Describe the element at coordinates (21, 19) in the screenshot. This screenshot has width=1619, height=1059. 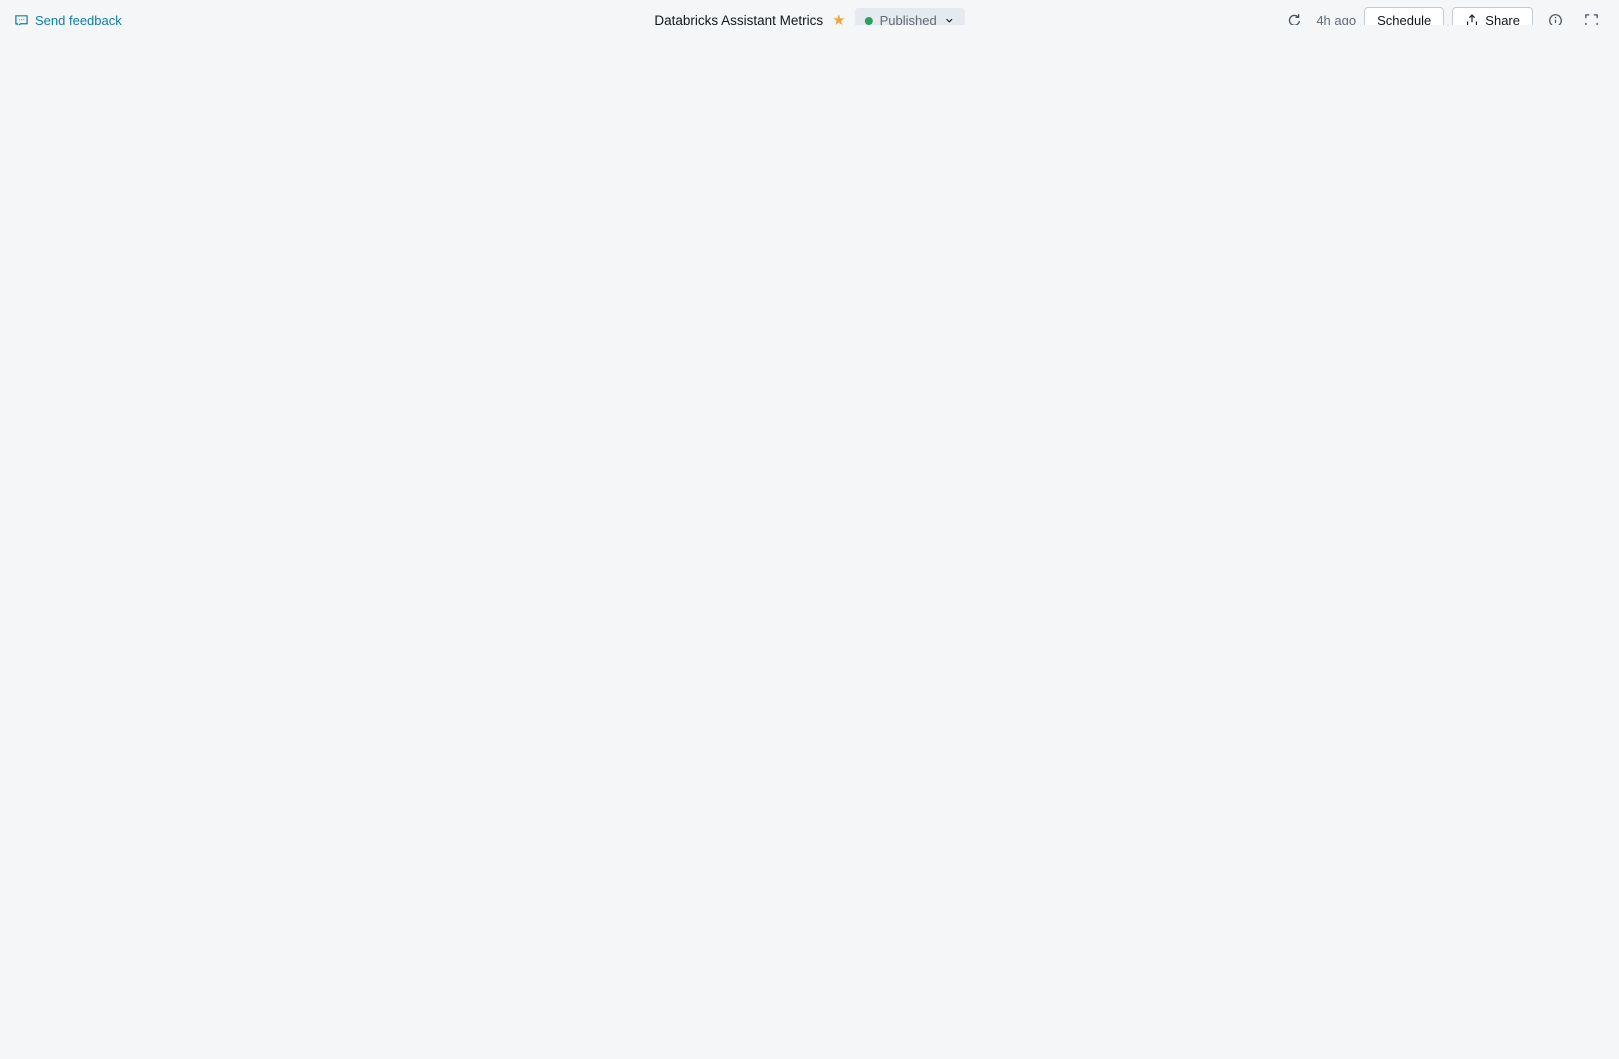
I see `feedback-bubble-icon` at that location.